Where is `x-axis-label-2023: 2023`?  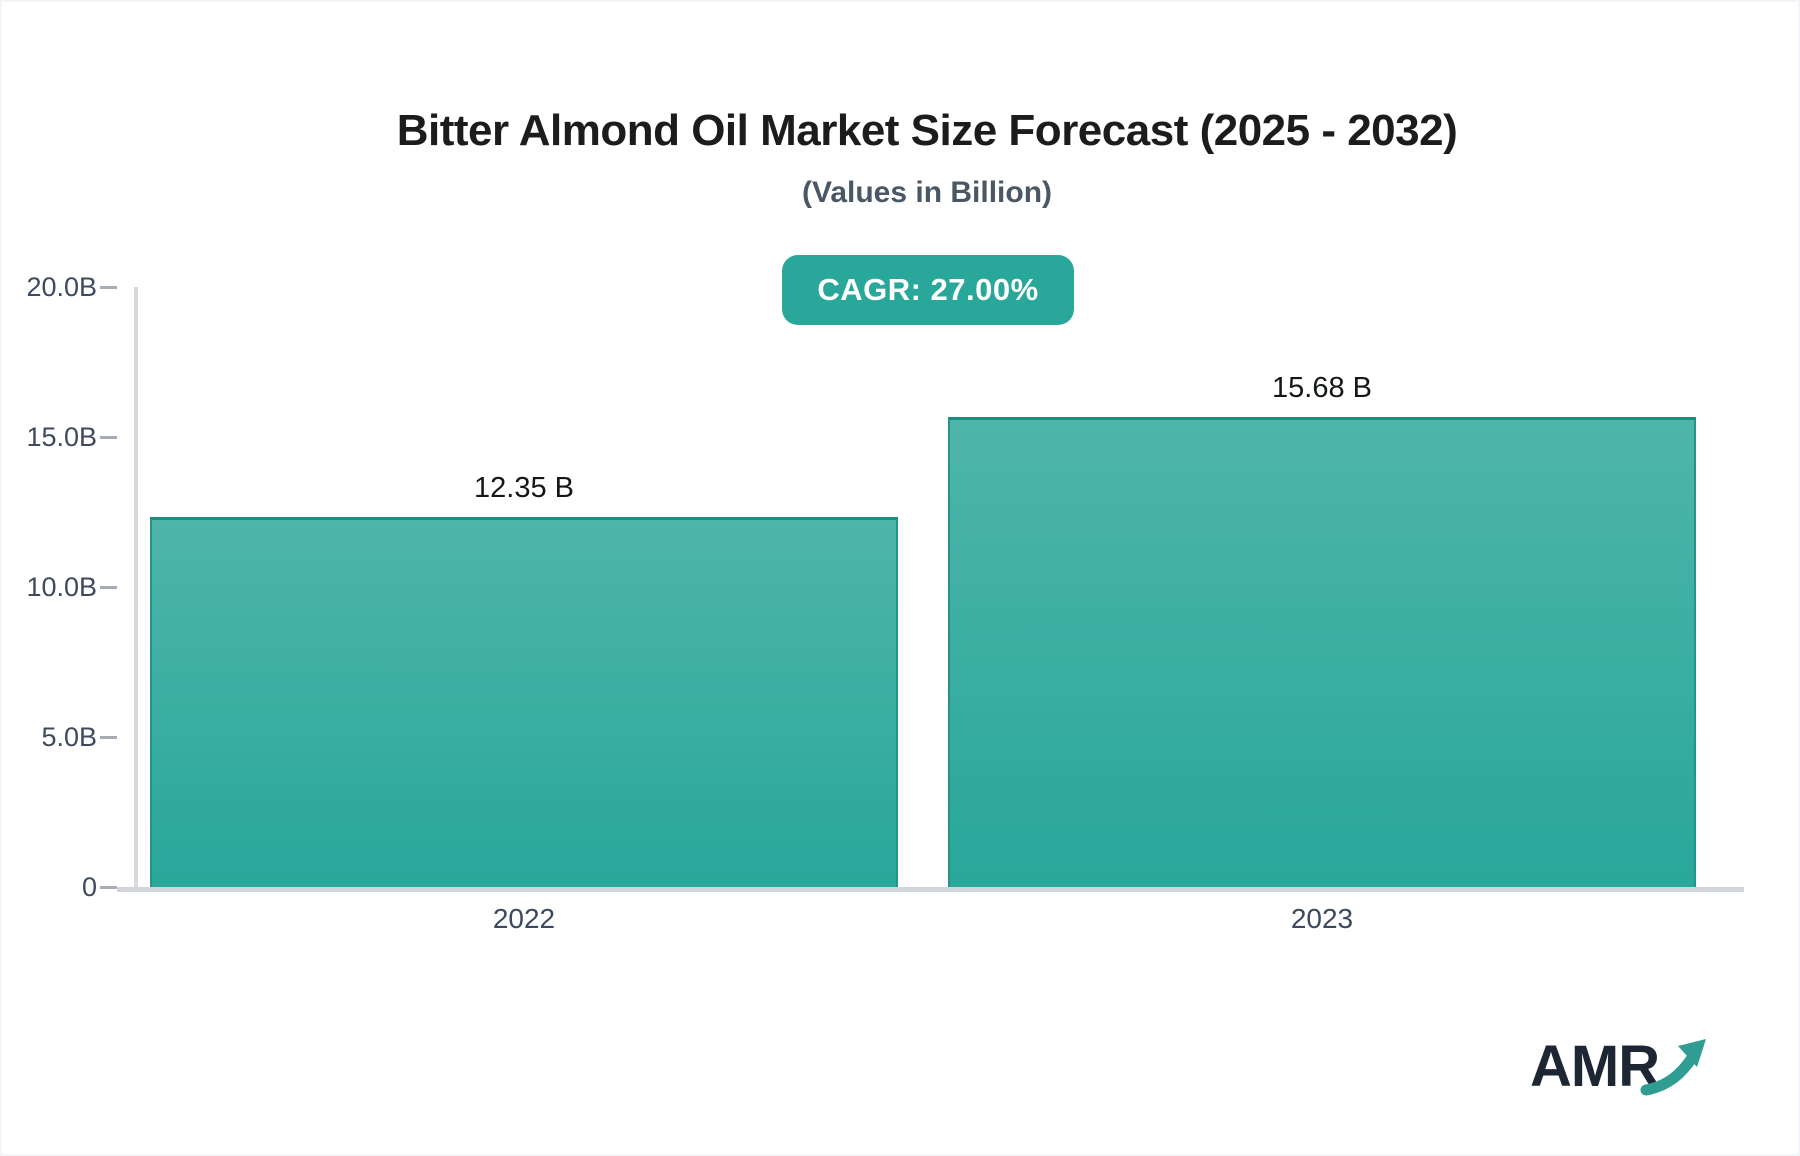
x-axis-label-2023: 2023 is located at coordinates (1322, 918).